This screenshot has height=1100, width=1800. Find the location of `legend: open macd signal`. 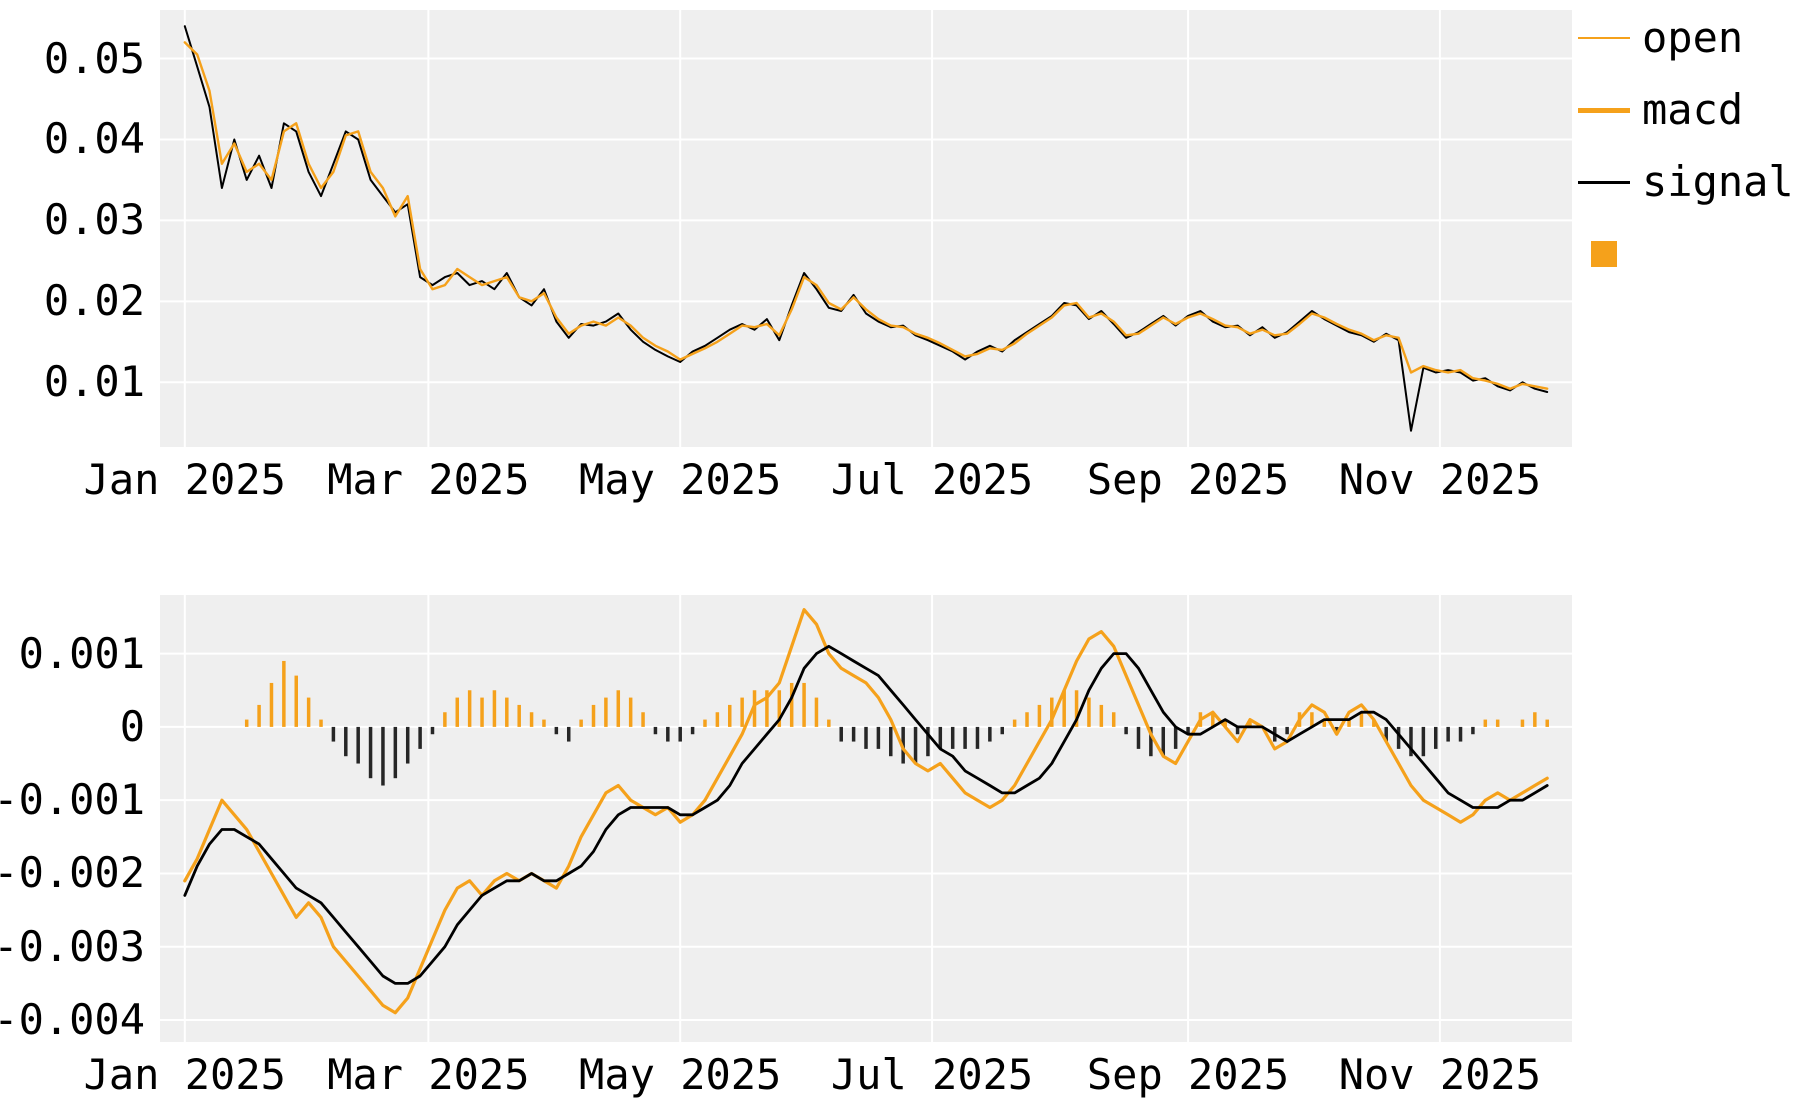

legend: open macd signal is located at coordinates (1686, 146).